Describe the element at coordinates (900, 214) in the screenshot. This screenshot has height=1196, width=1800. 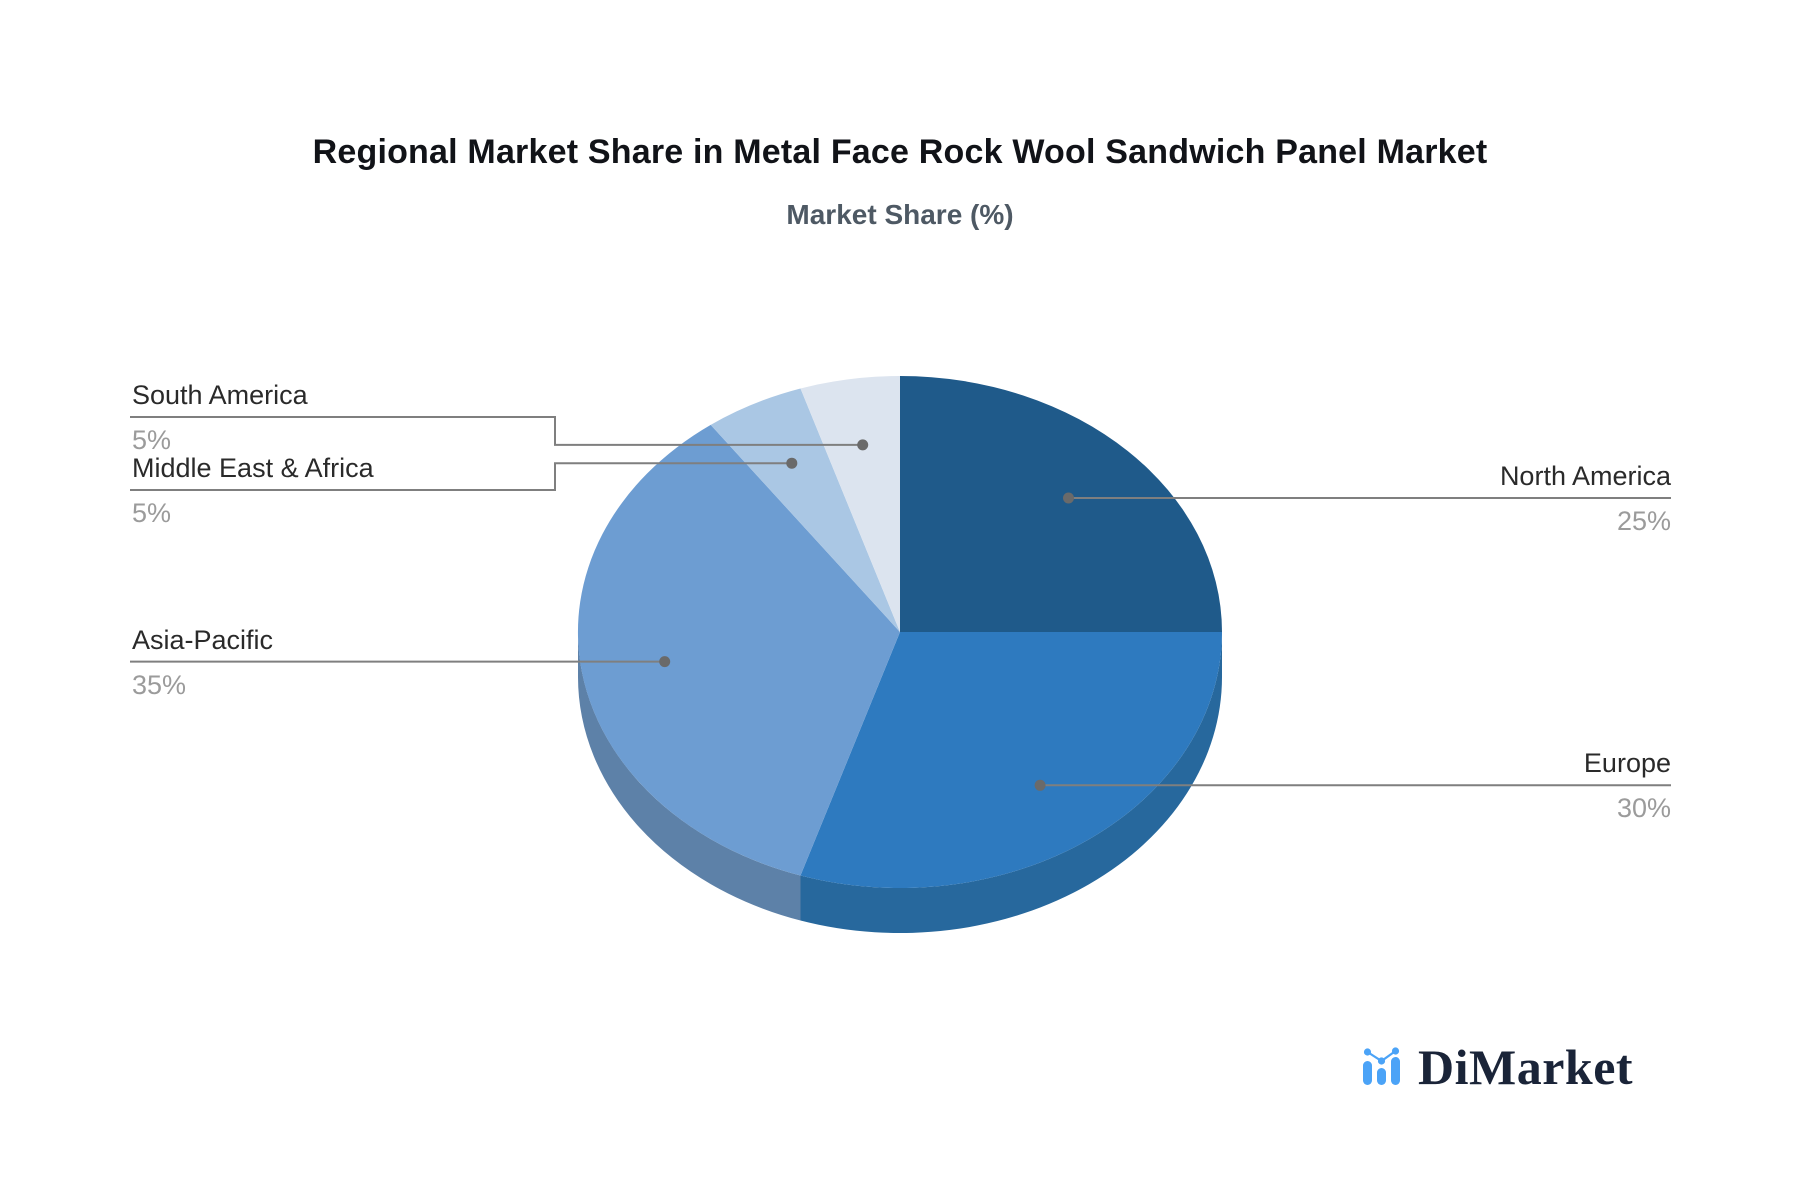
I see `chart-subtitle: Market Share (%)` at that location.